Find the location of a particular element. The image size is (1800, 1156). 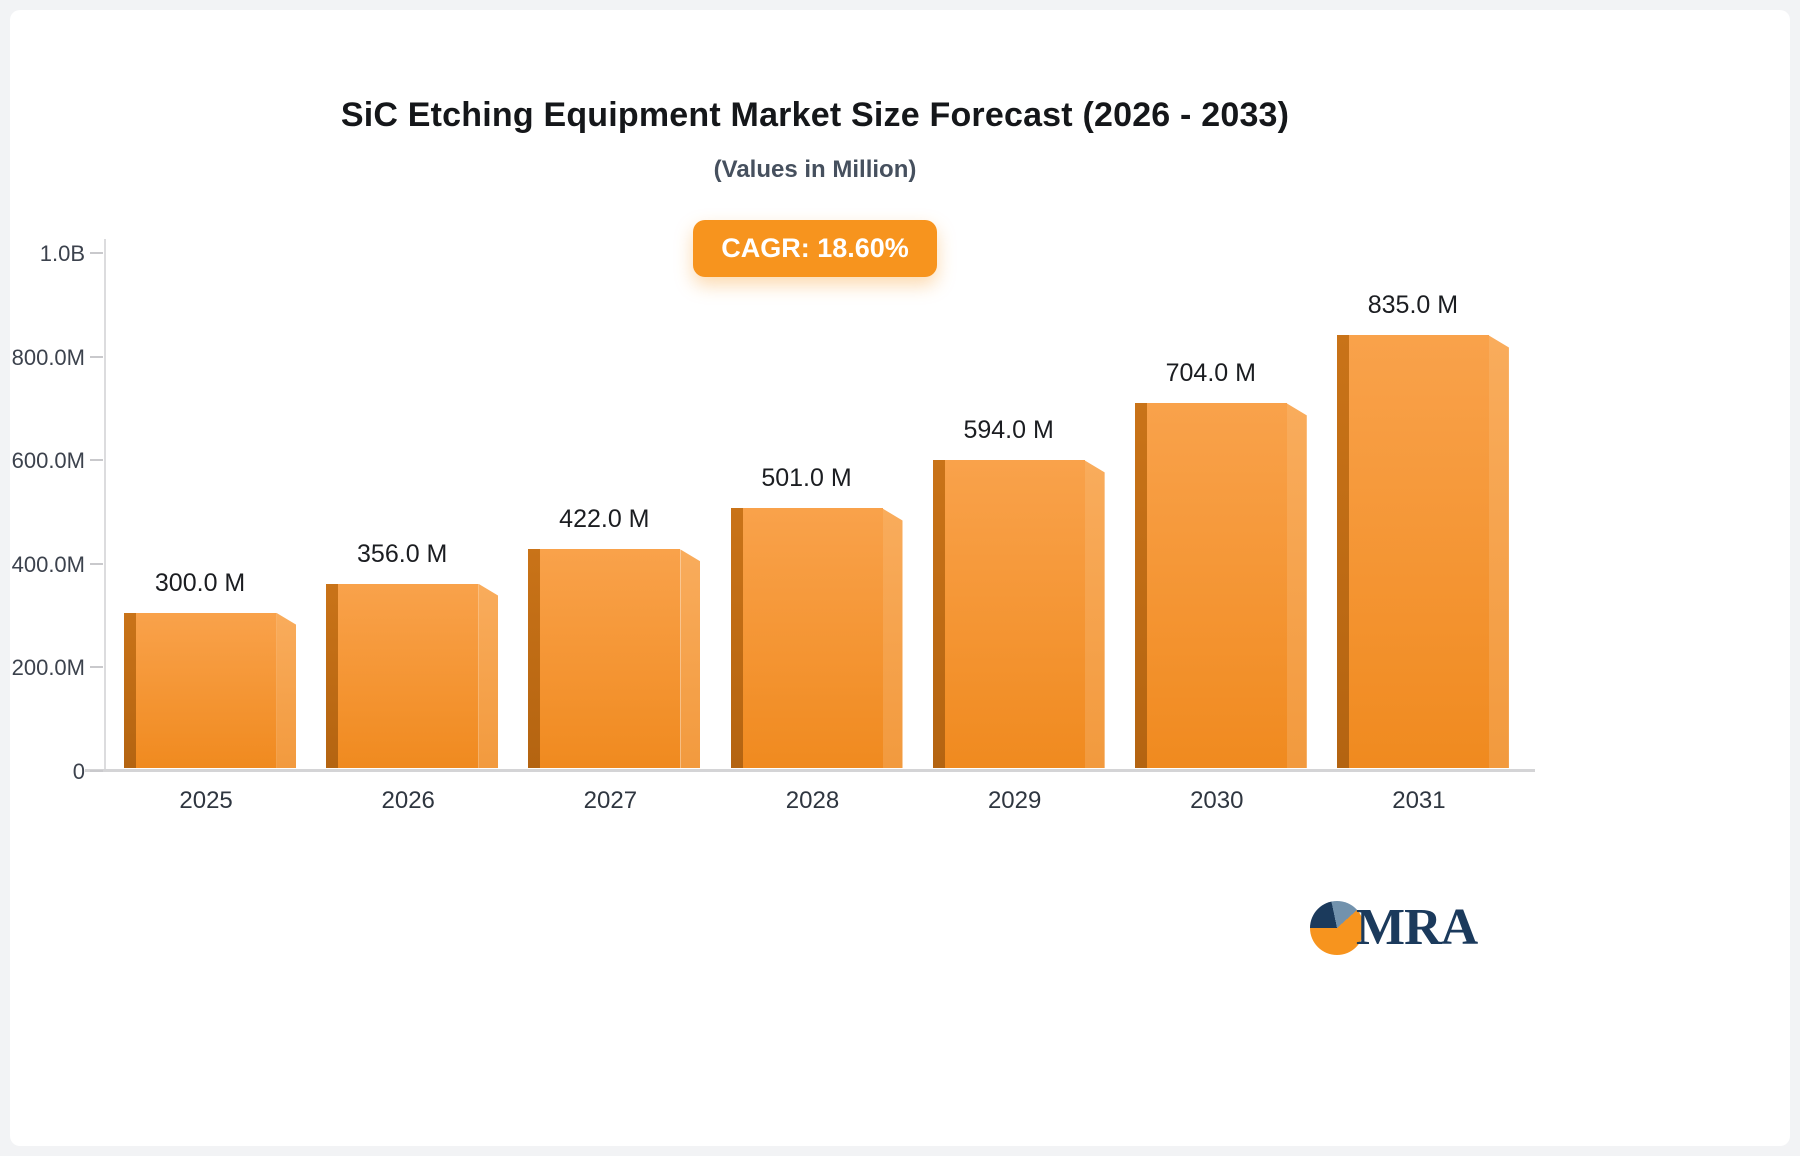

y-axis-tick-label: 200.0M is located at coordinates (48, 668).